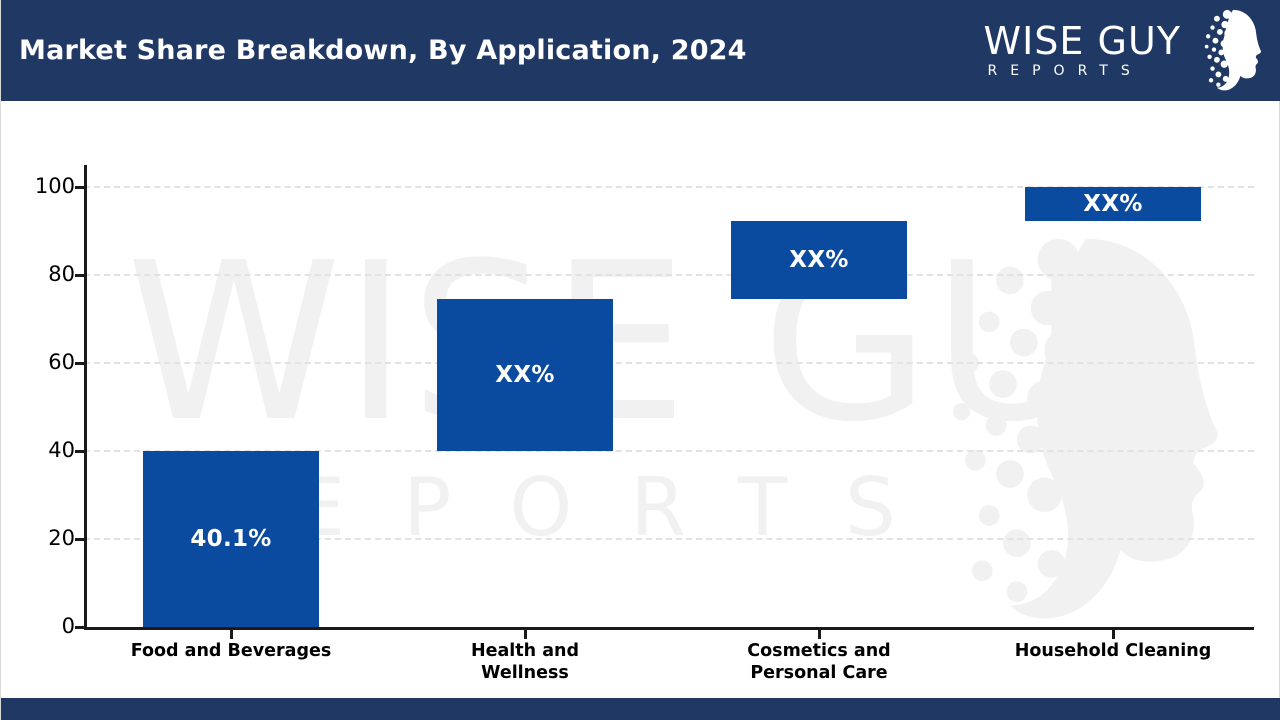  I want to click on category-label: Cosmetics and Personal Care, so click(819, 662).